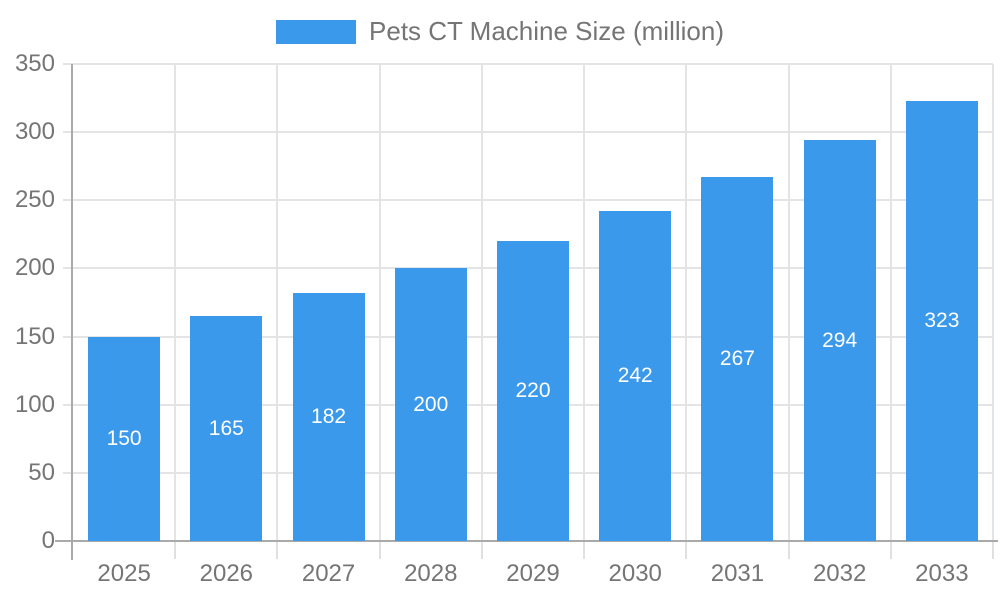 Image resolution: width=1000 pixels, height=600 pixels. What do you see at coordinates (526, 541) in the screenshot?
I see `x-axis-line` at bounding box center [526, 541].